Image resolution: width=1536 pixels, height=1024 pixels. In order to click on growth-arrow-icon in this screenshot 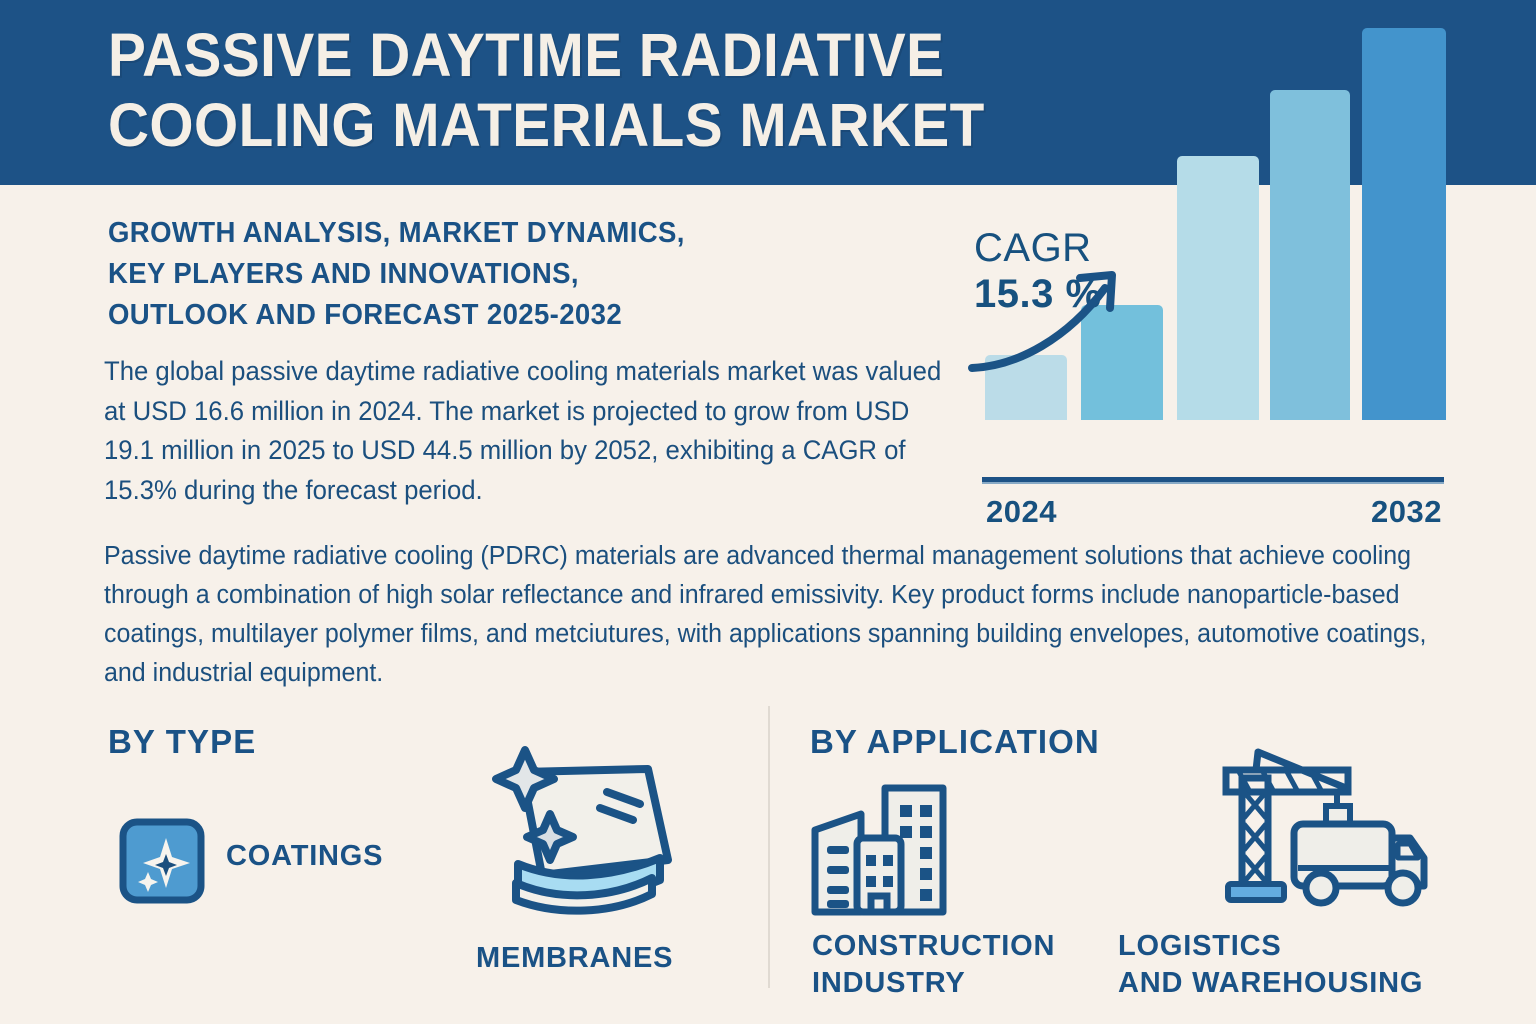, I will do `click(1042, 321)`.